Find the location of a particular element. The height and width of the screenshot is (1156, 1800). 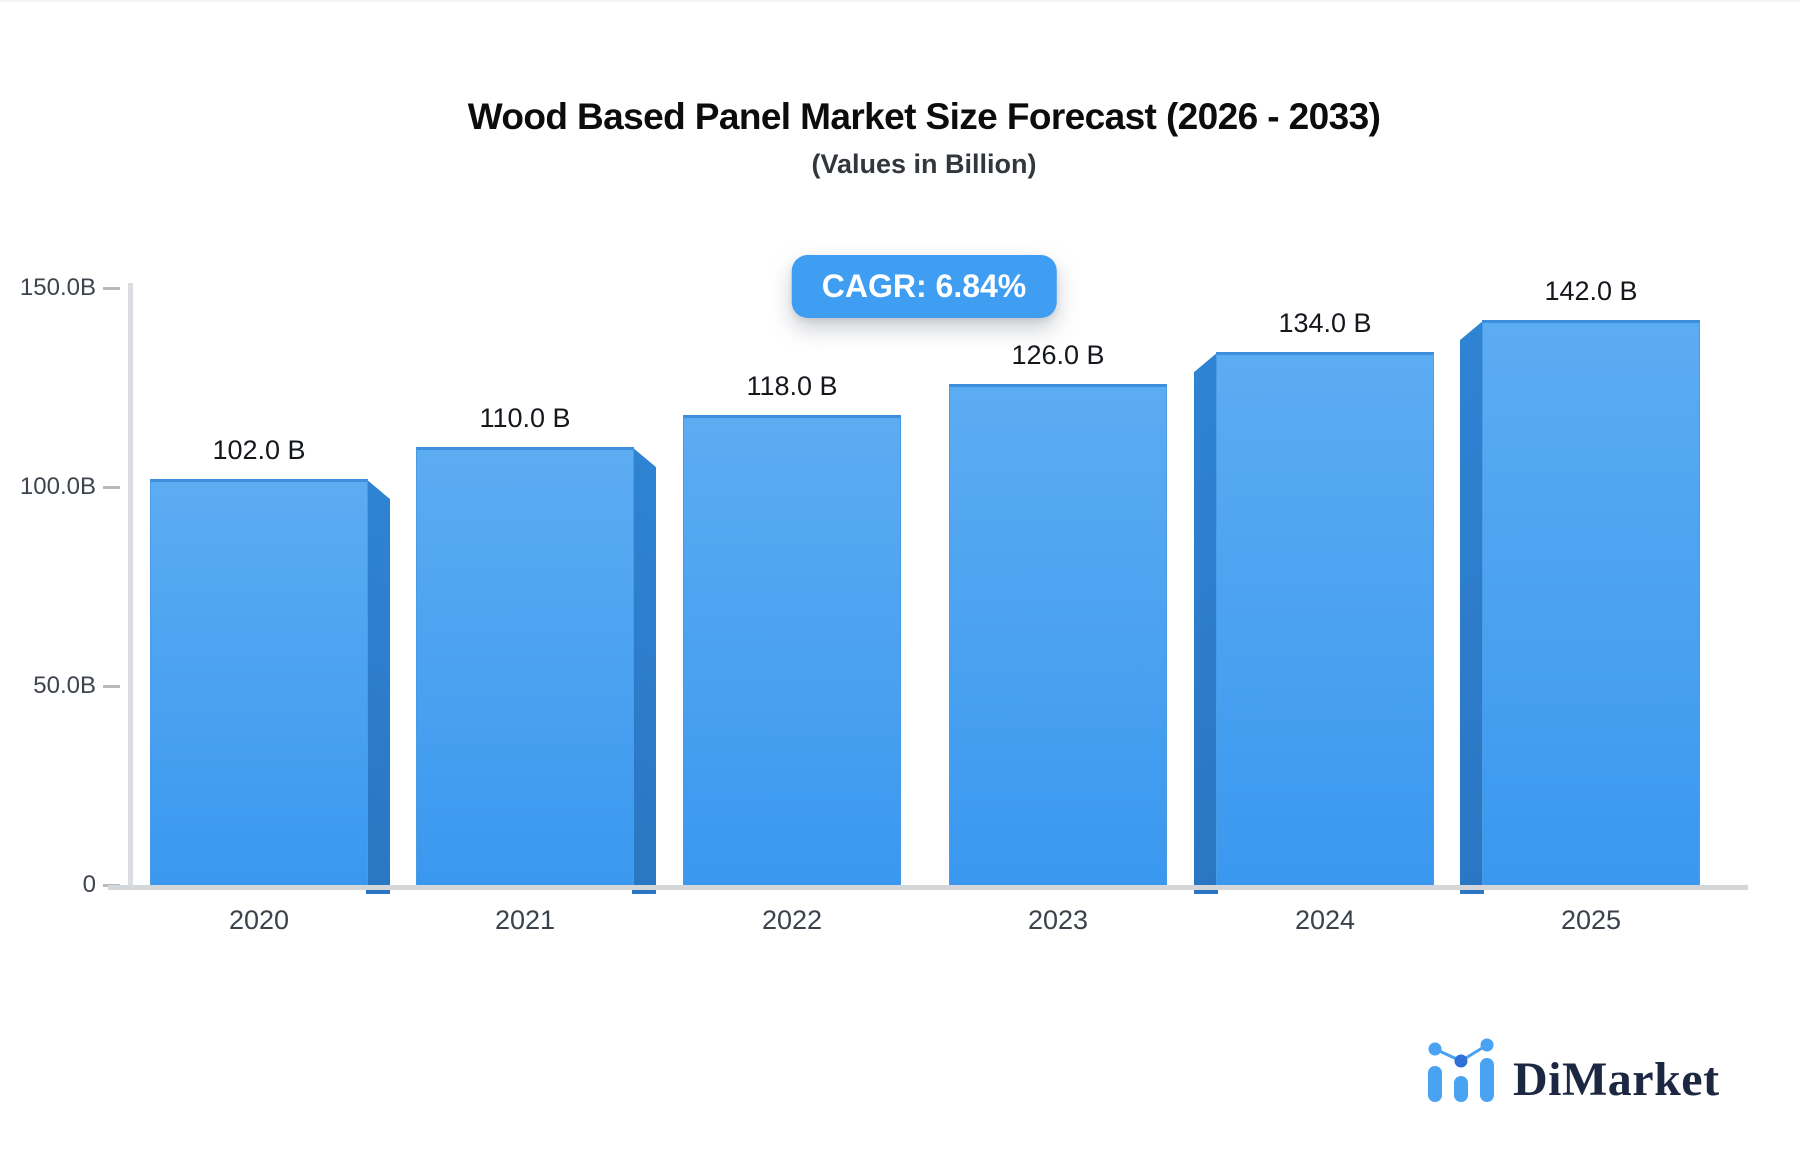

bar-2024 is located at coordinates (1325, 618).